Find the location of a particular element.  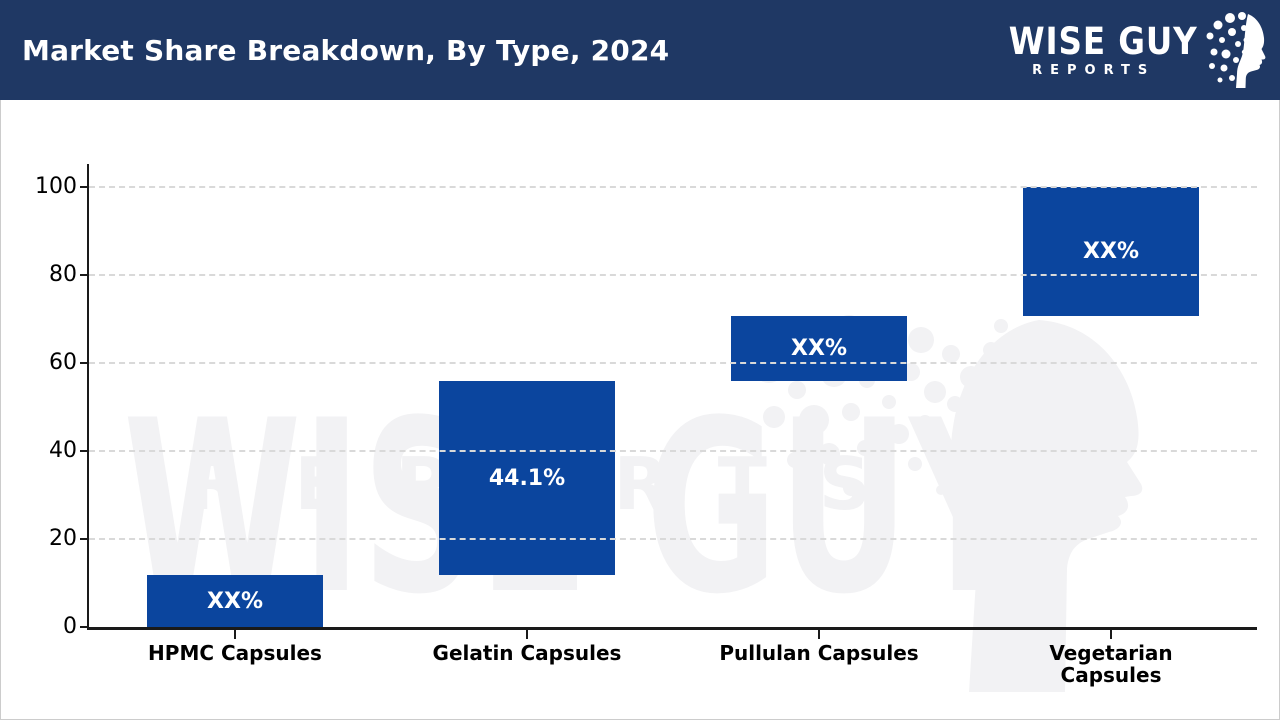

y-tick-label: 60 is located at coordinates (63, 362).